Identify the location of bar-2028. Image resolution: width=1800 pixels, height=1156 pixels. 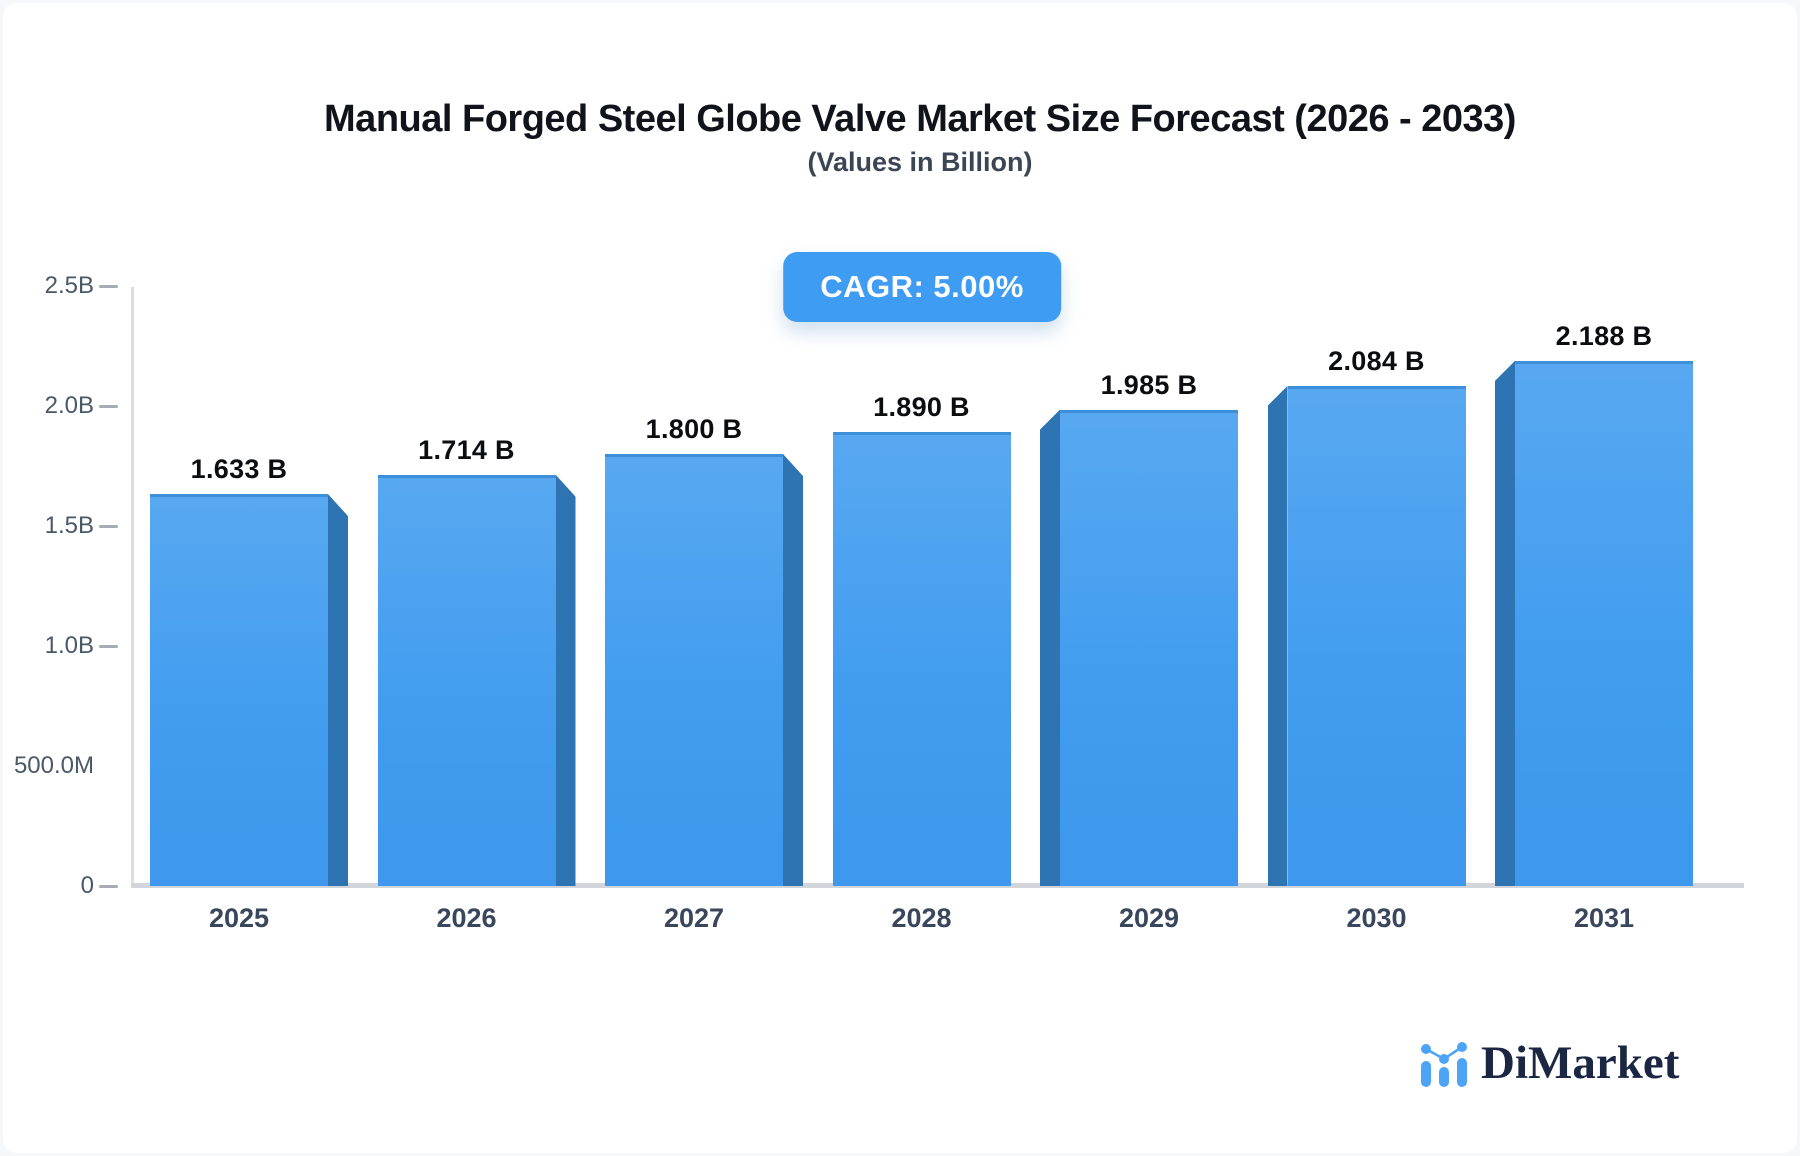
(921, 659).